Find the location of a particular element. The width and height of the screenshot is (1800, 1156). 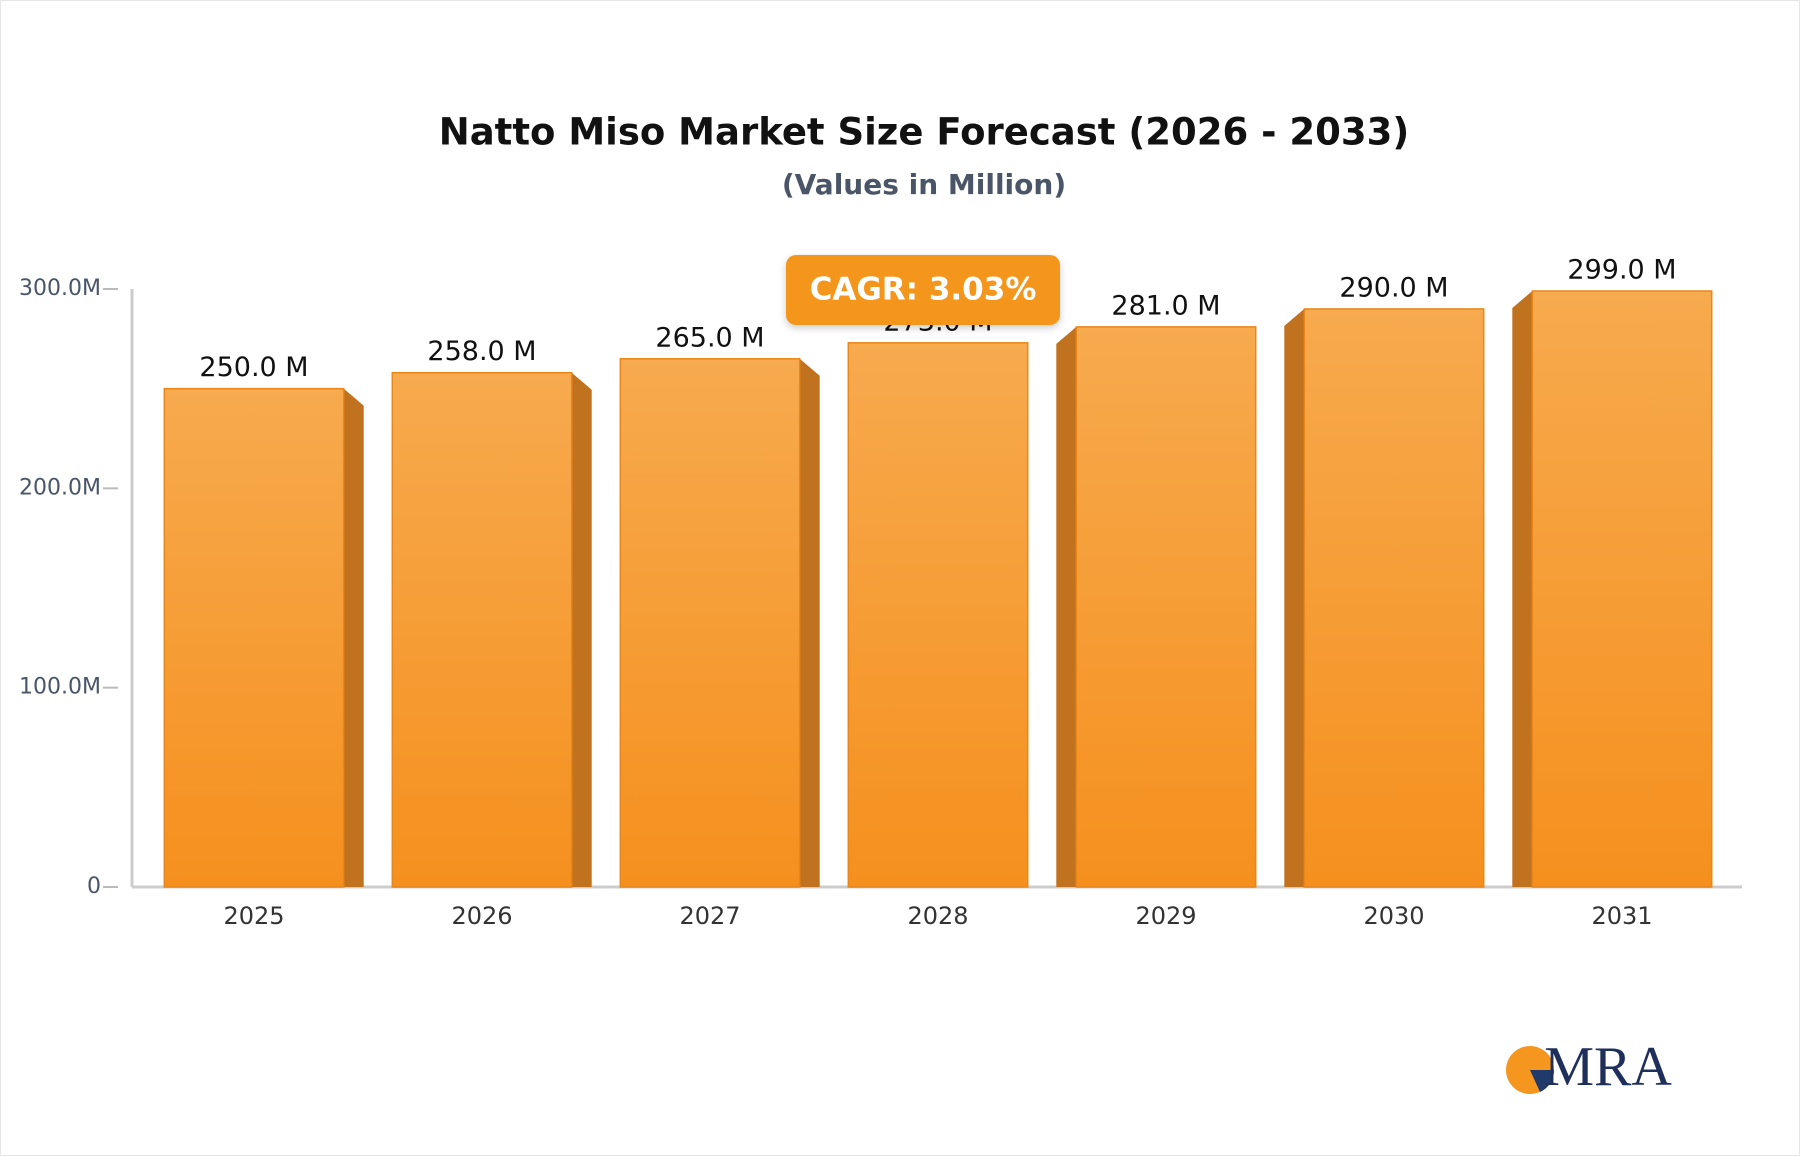

value-label: 281.0 M is located at coordinates (1165, 305).